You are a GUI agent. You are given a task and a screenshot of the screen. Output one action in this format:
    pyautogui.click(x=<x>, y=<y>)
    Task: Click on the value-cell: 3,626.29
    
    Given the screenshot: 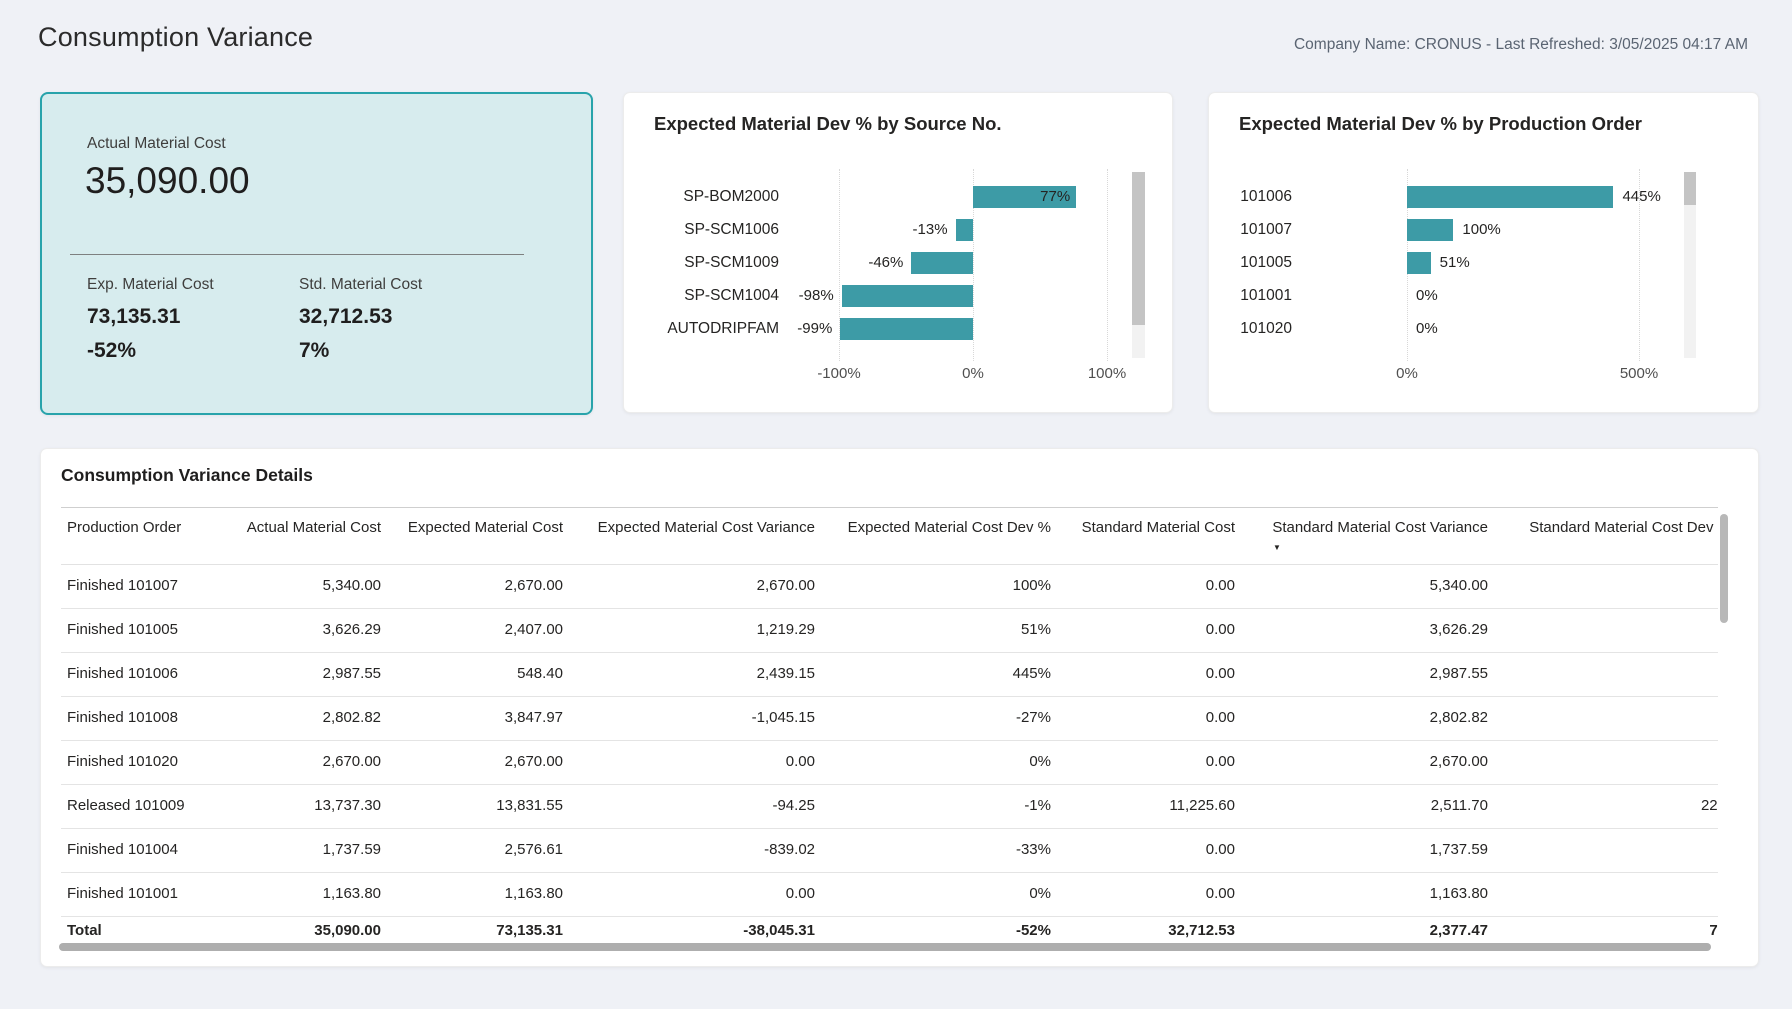 What is the action you would take?
    pyautogui.click(x=351, y=629)
    